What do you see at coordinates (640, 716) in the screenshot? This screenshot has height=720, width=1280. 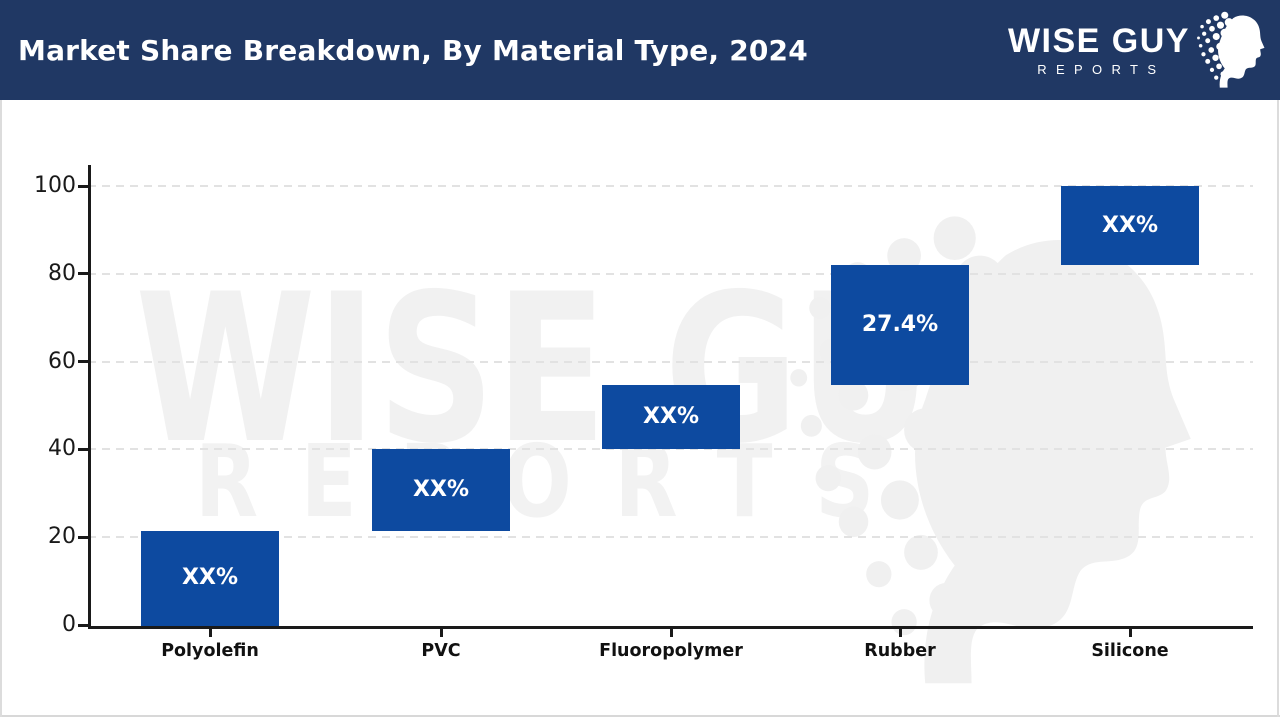 I see `page-bottom-border` at bounding box center [640, 716].